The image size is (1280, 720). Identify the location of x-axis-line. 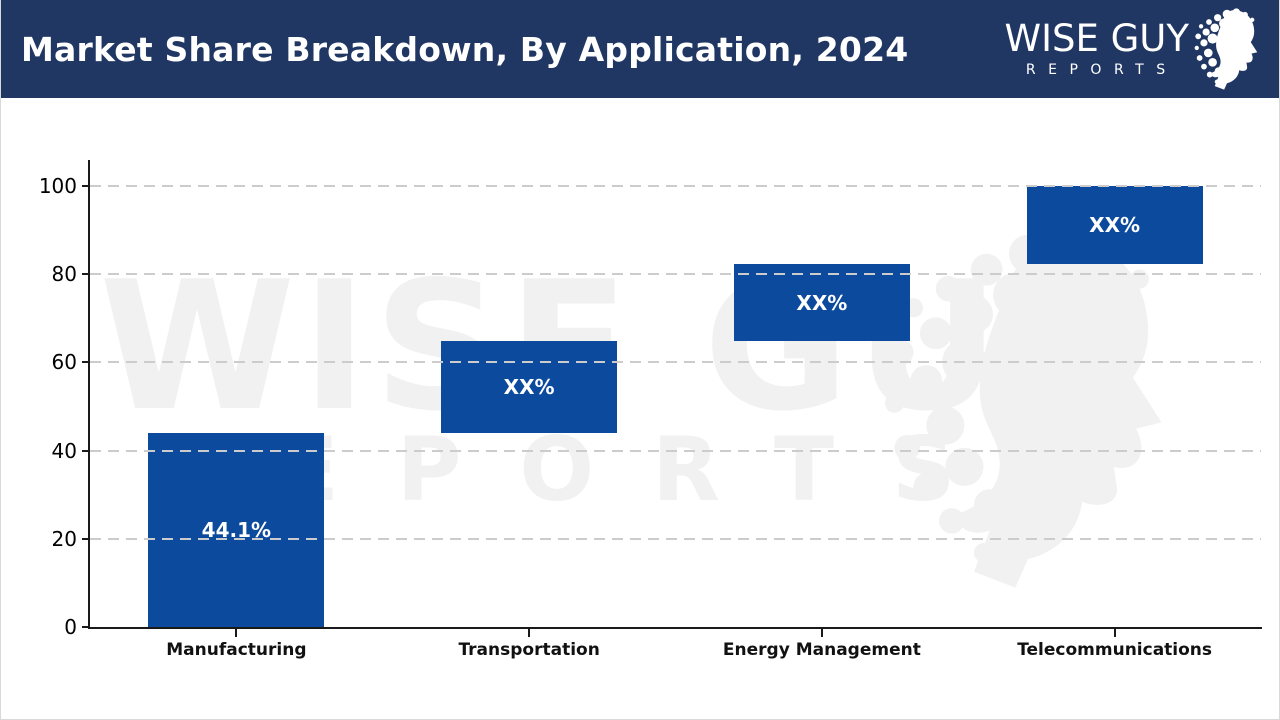
(675, 628).